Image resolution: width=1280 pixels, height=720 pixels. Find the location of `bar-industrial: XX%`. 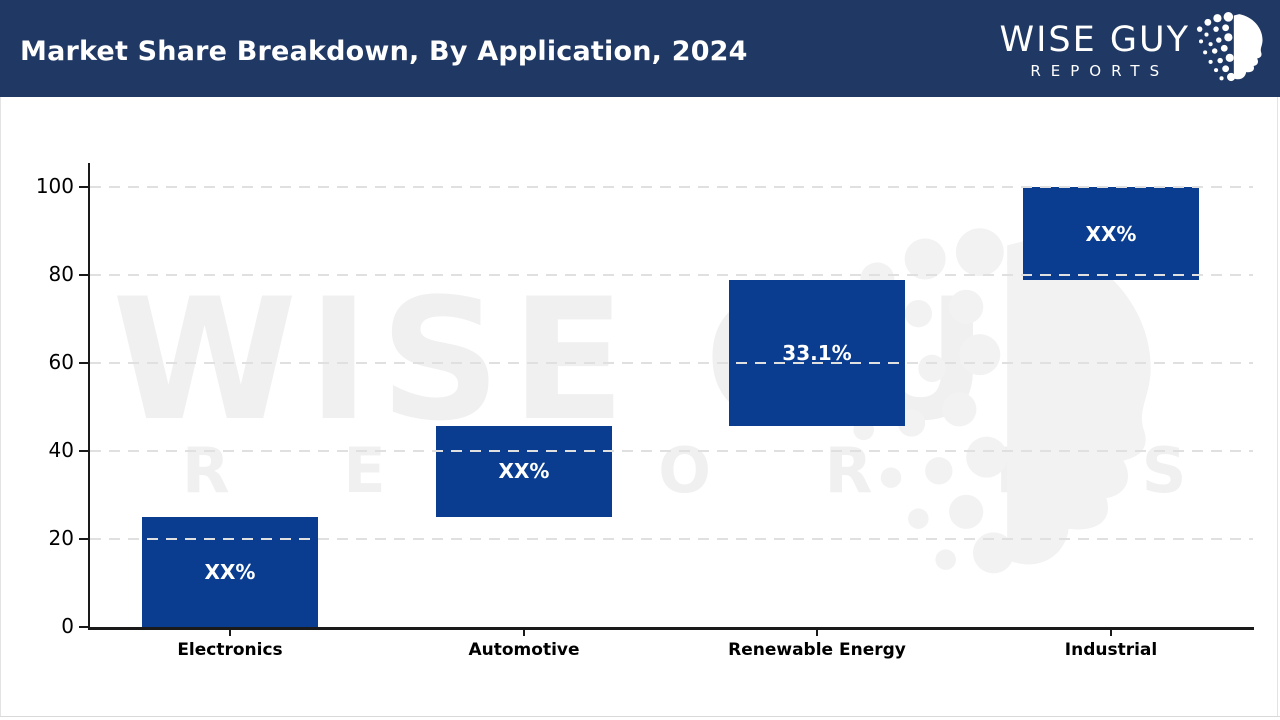

bar-industrial: XX% is located at coordinates (1111, 234).